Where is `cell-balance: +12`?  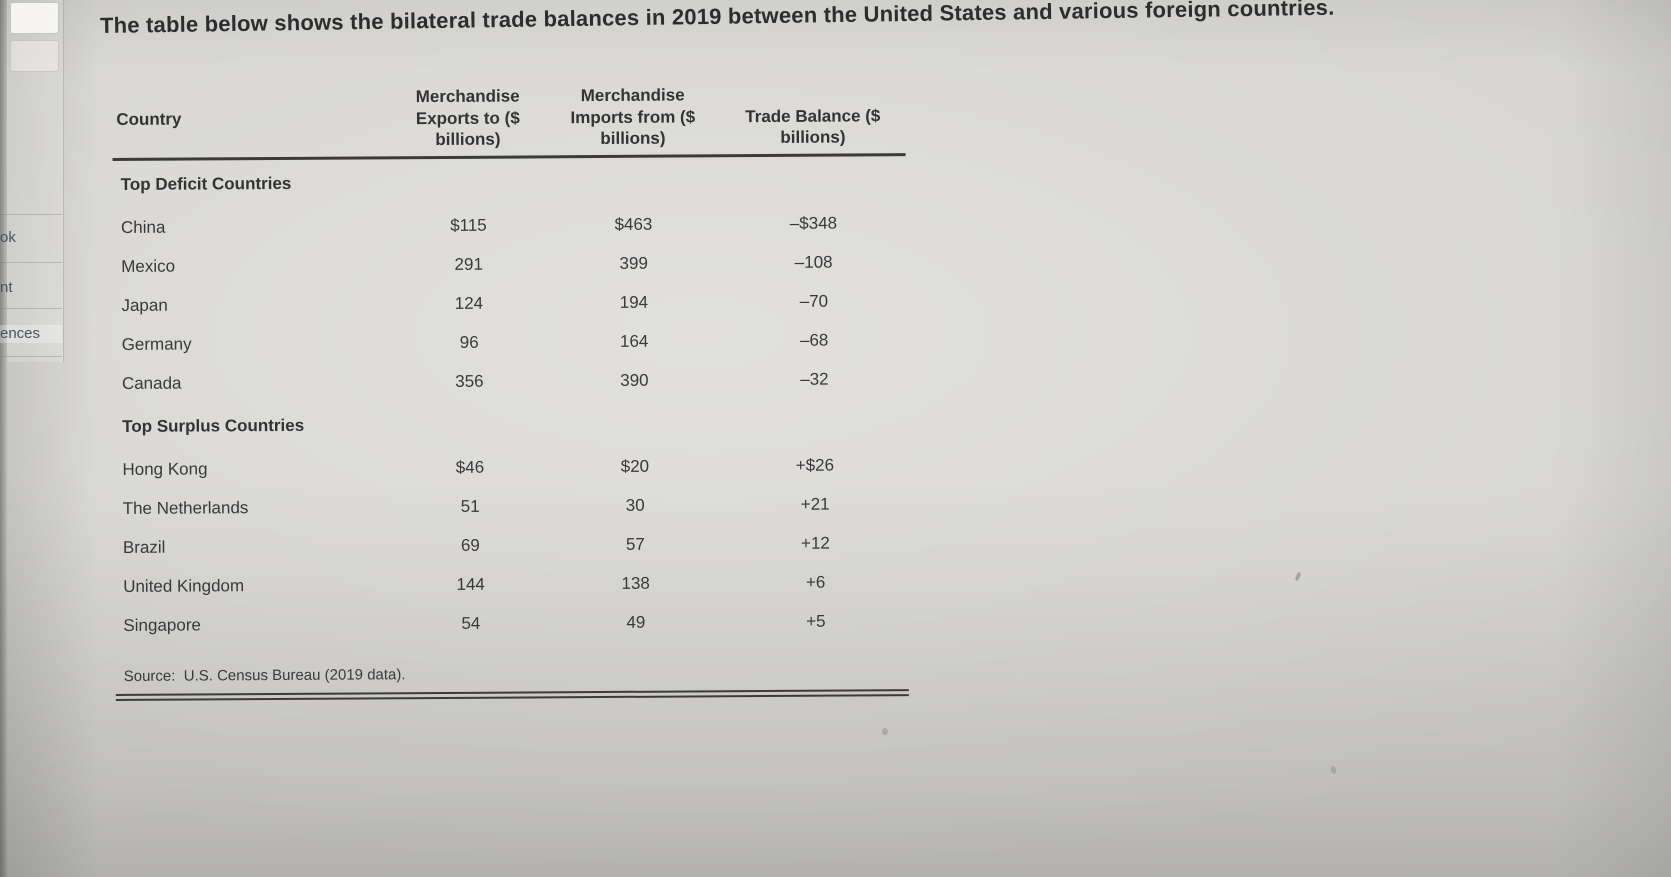
cell-balance: +12 is located at coordinates (815, 543).